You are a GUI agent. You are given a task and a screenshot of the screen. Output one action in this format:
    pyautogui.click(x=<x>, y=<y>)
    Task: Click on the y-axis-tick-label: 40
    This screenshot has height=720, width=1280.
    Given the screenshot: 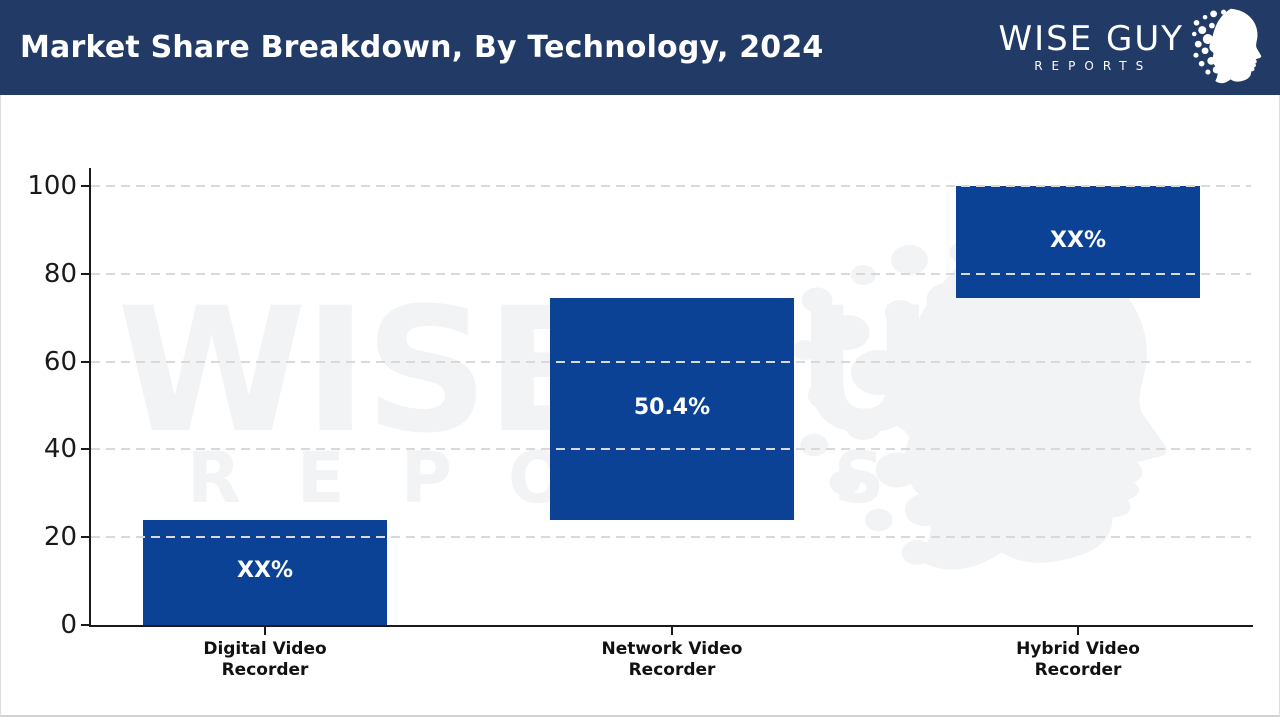 What is the action you would take?
    pyautogui.click(x=60, y=449)
    